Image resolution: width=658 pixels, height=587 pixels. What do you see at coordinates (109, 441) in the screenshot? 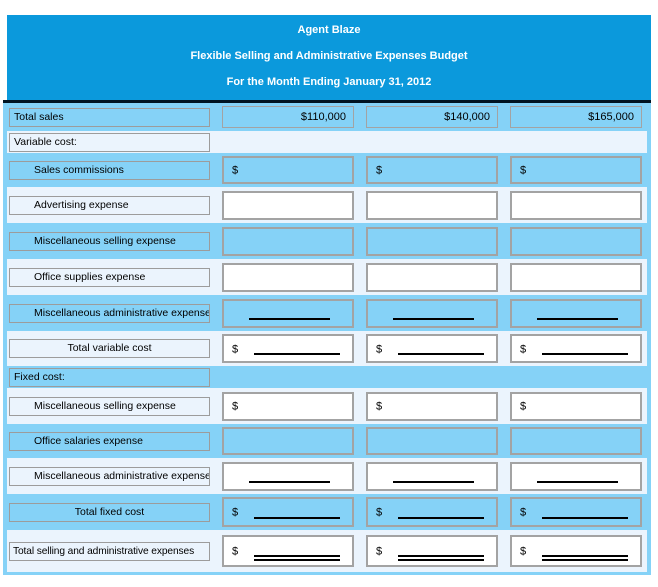
I see `row-label-office-salaries-expense: Office salaries expense` at bounding box center [109, 441].